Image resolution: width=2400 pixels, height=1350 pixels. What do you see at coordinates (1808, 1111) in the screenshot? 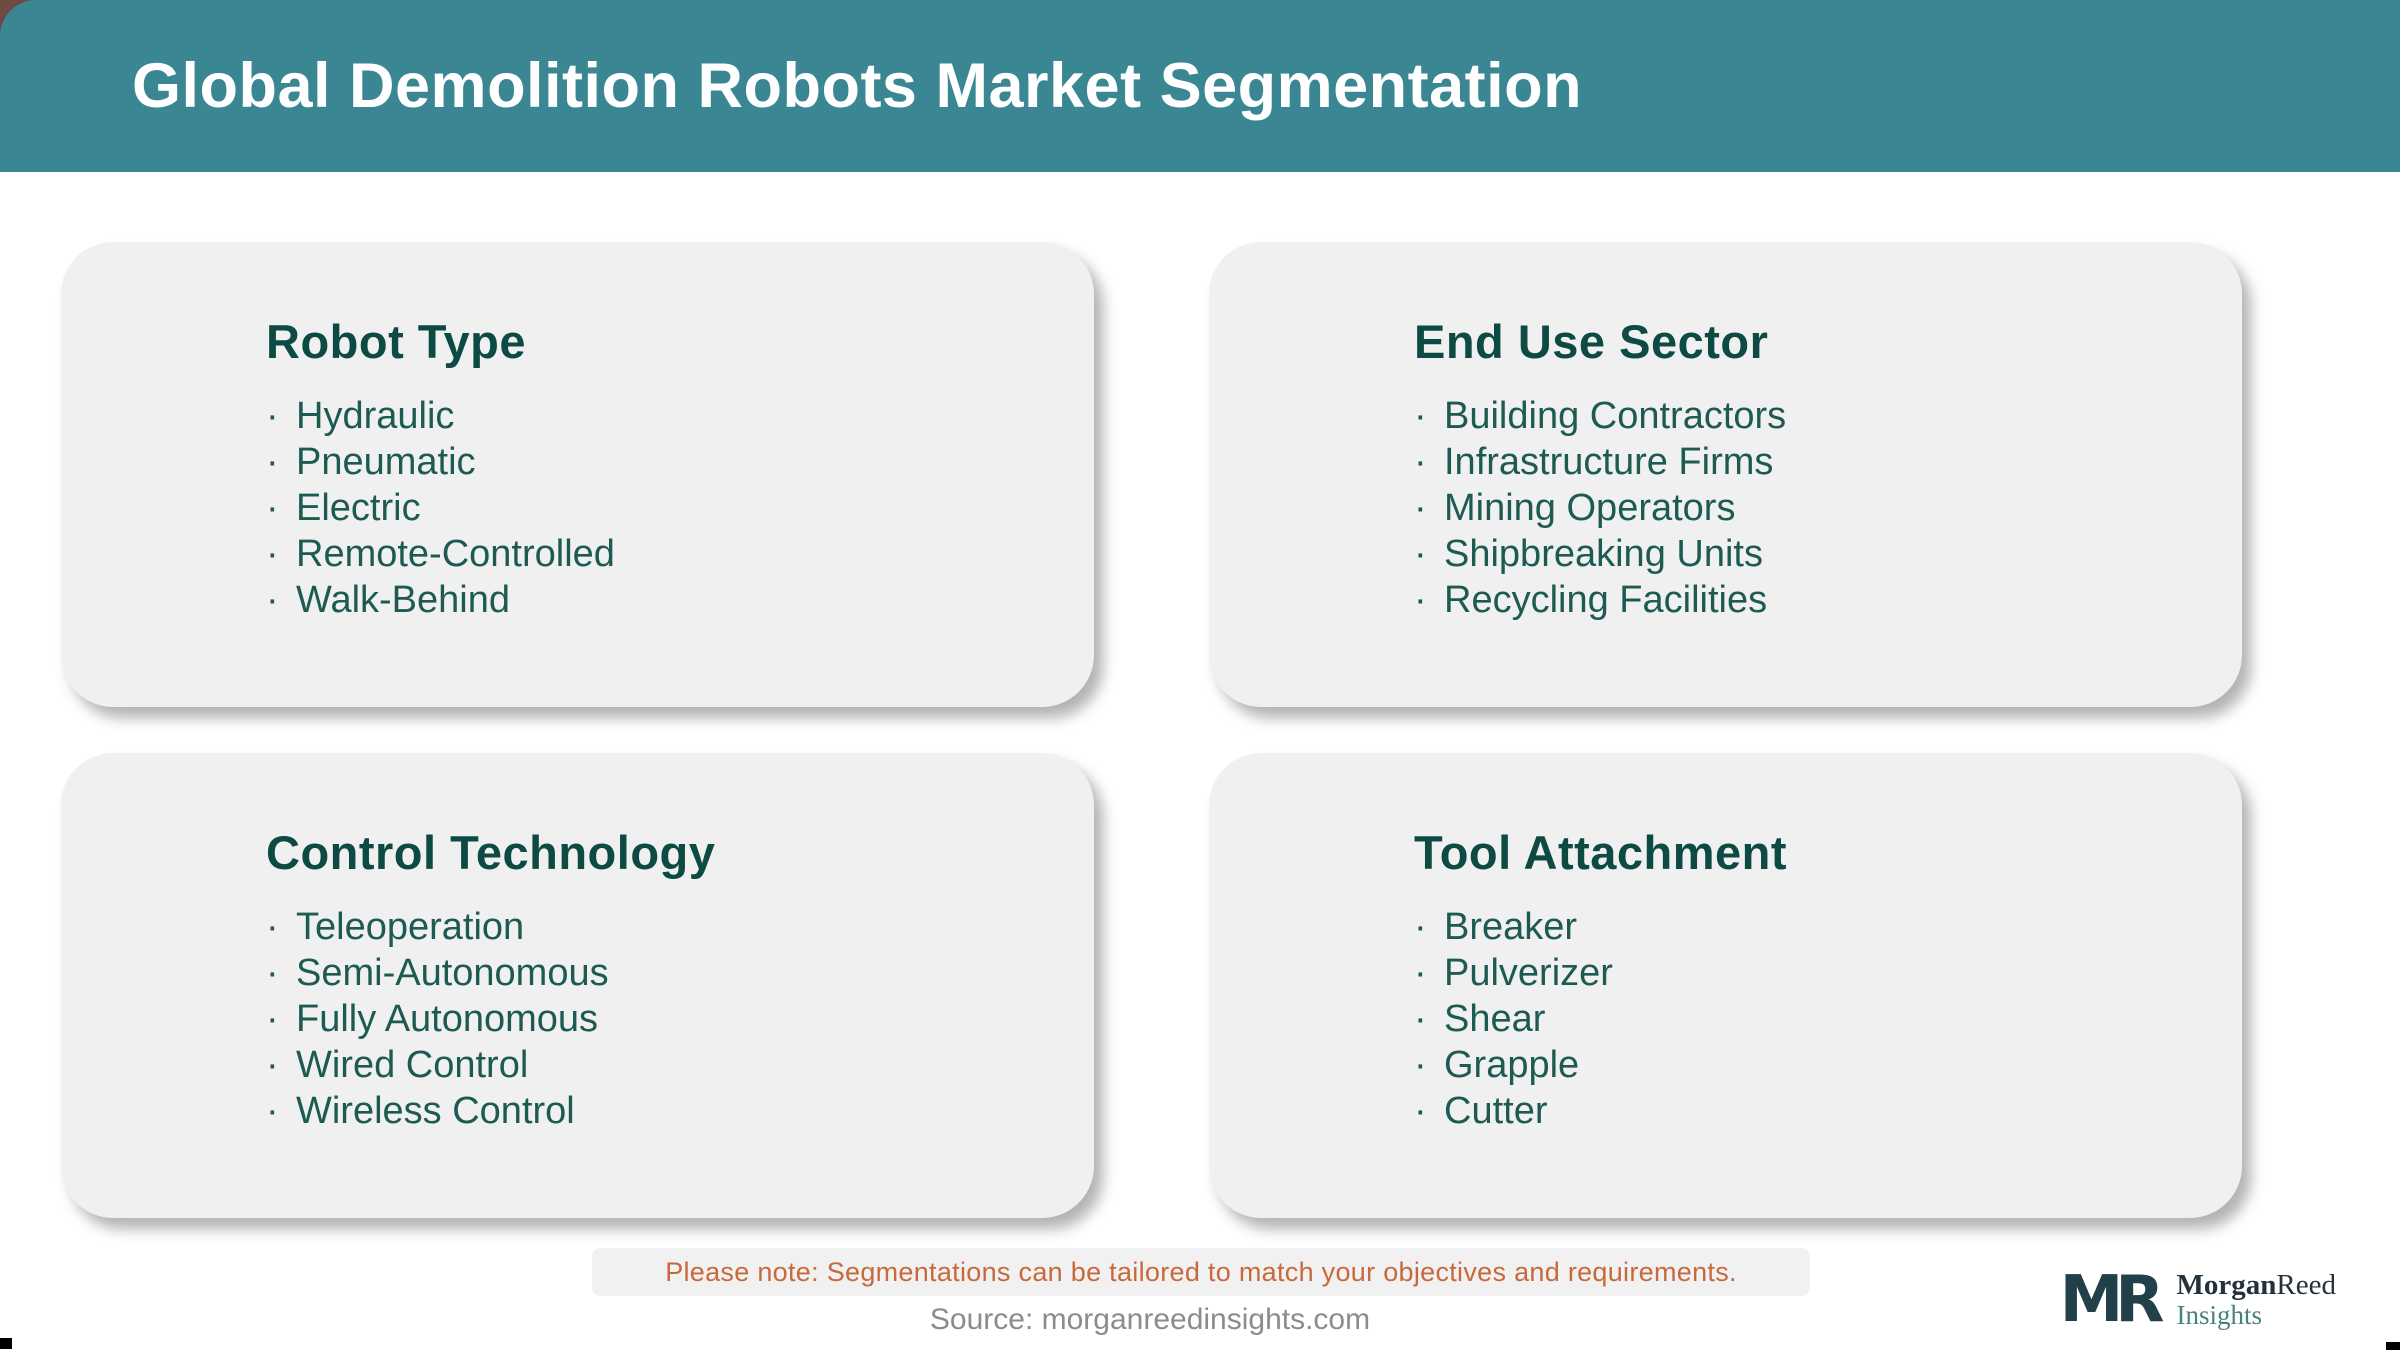
I see `segment-item: · Cutter` at bounding box center [1808, 1111].